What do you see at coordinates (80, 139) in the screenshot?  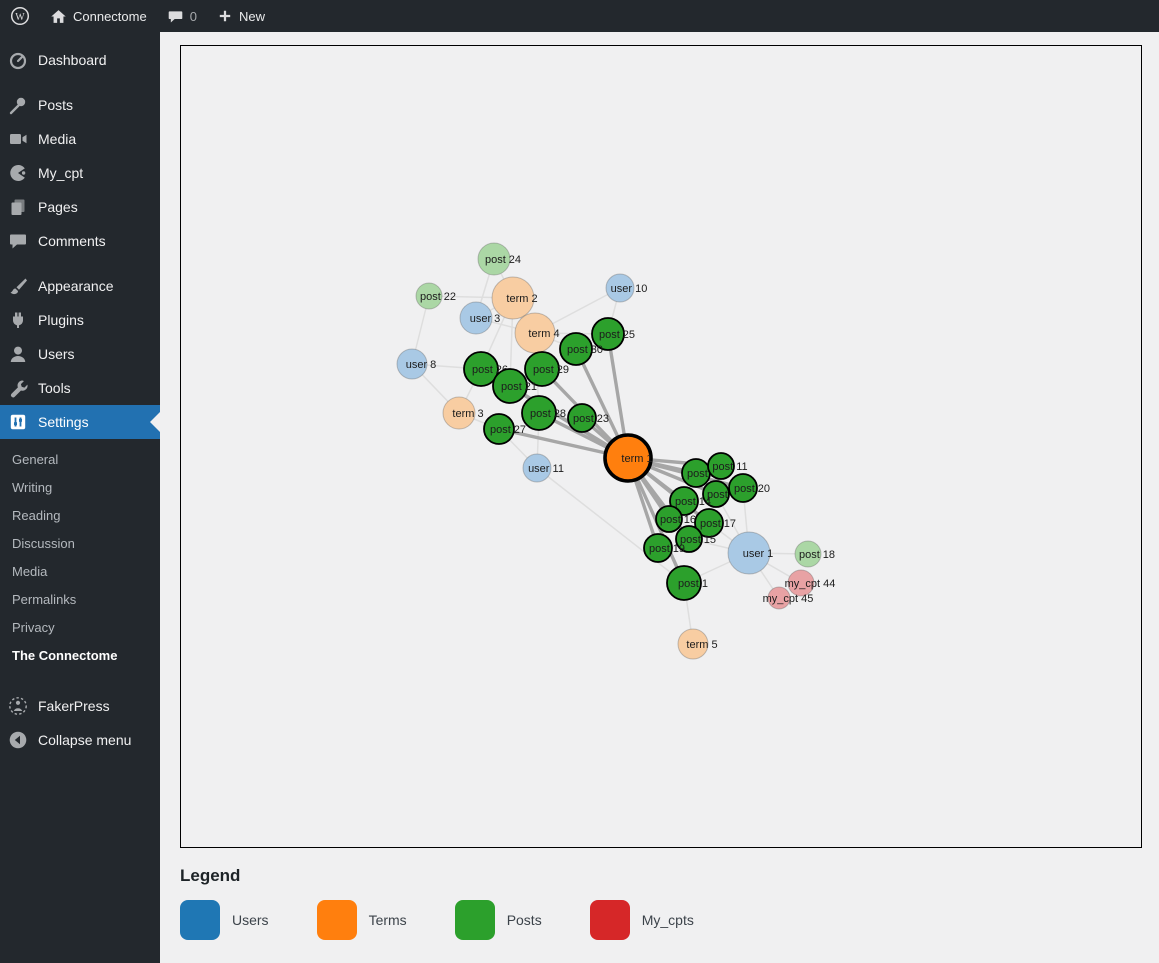 I see `sidebar-item-media: Media` at bounding box center [80, 139].